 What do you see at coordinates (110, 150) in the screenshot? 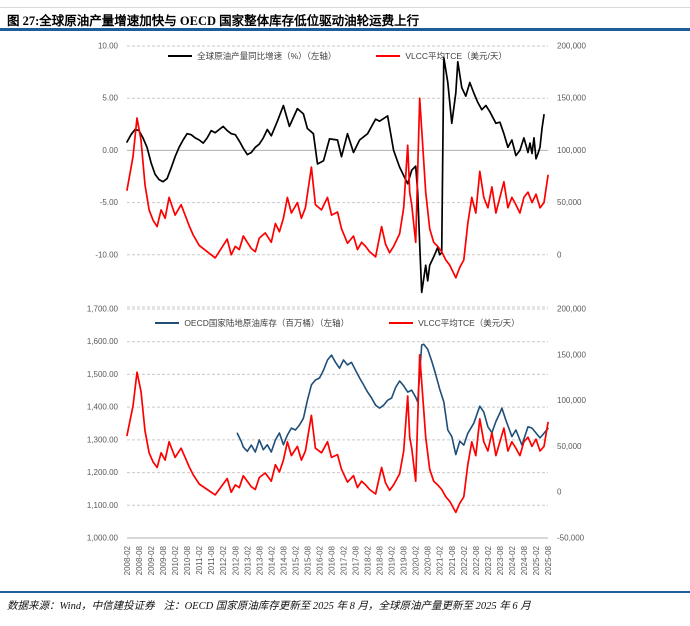
I see `left-axis-tick-label: 0.00` at bounding box center [110, 150].